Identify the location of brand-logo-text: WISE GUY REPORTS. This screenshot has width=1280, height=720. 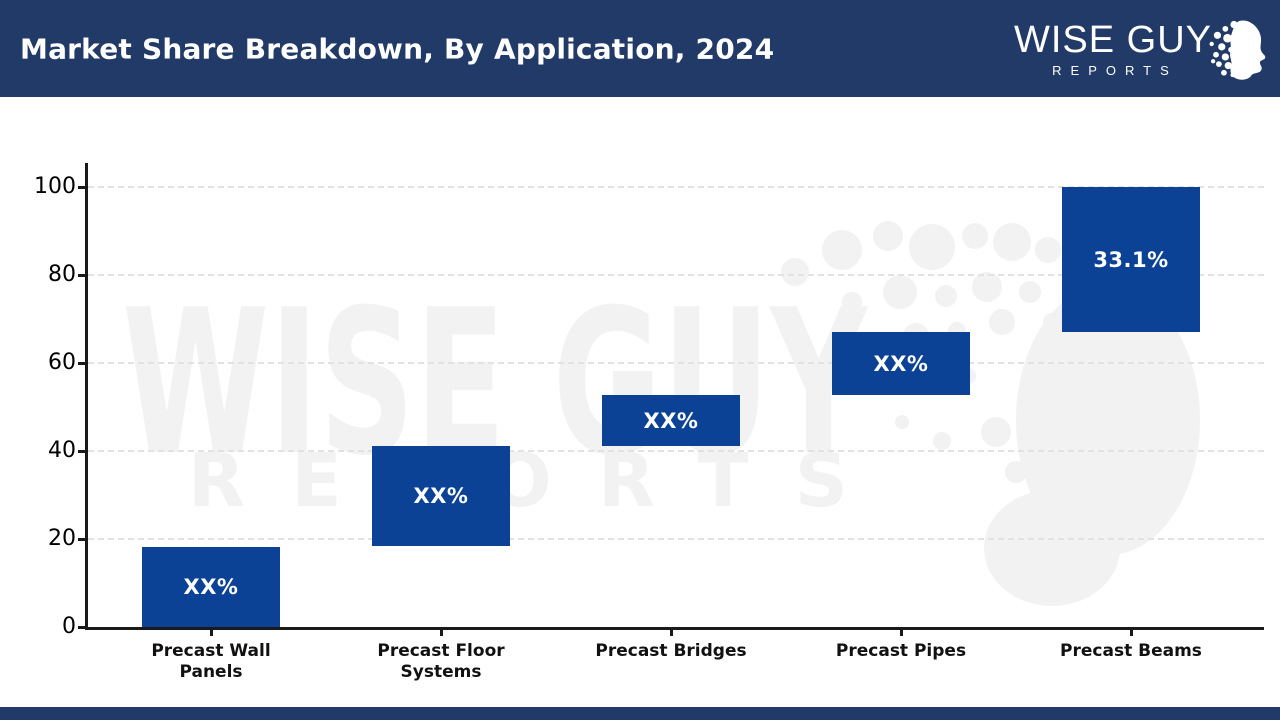
(1113, 49).